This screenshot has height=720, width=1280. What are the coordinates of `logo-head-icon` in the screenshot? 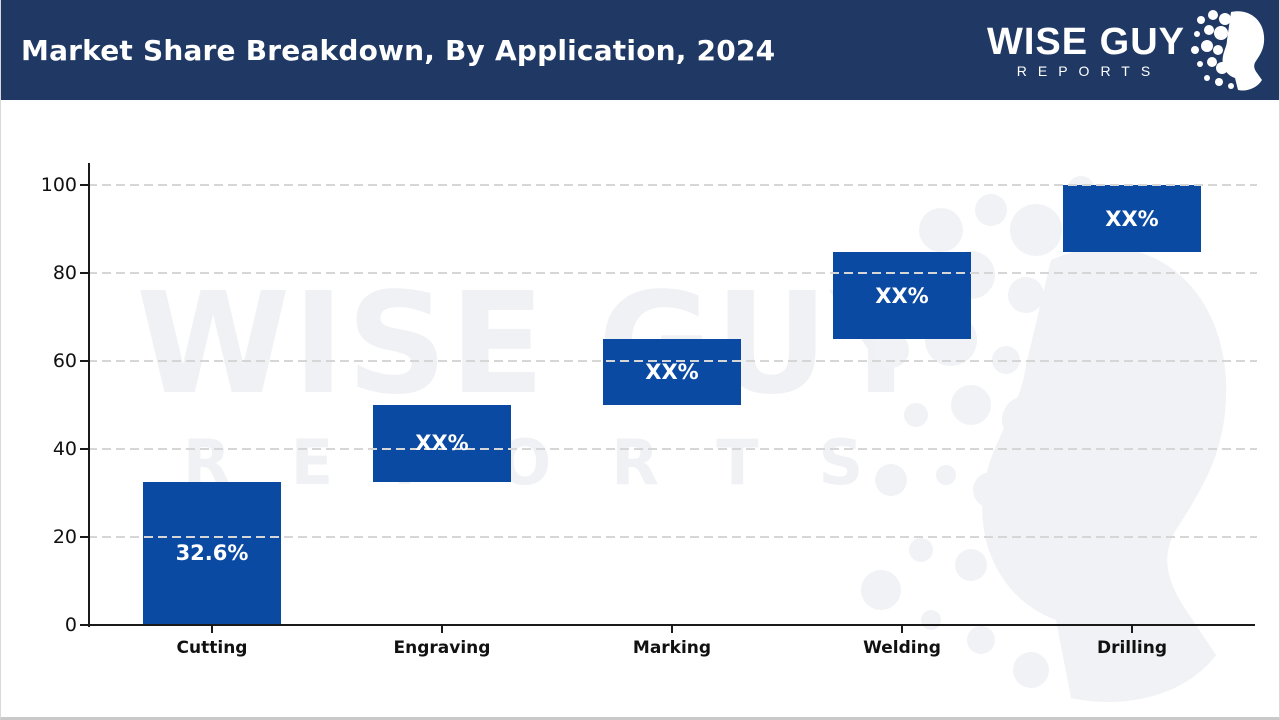 It's located at (1228, 50).